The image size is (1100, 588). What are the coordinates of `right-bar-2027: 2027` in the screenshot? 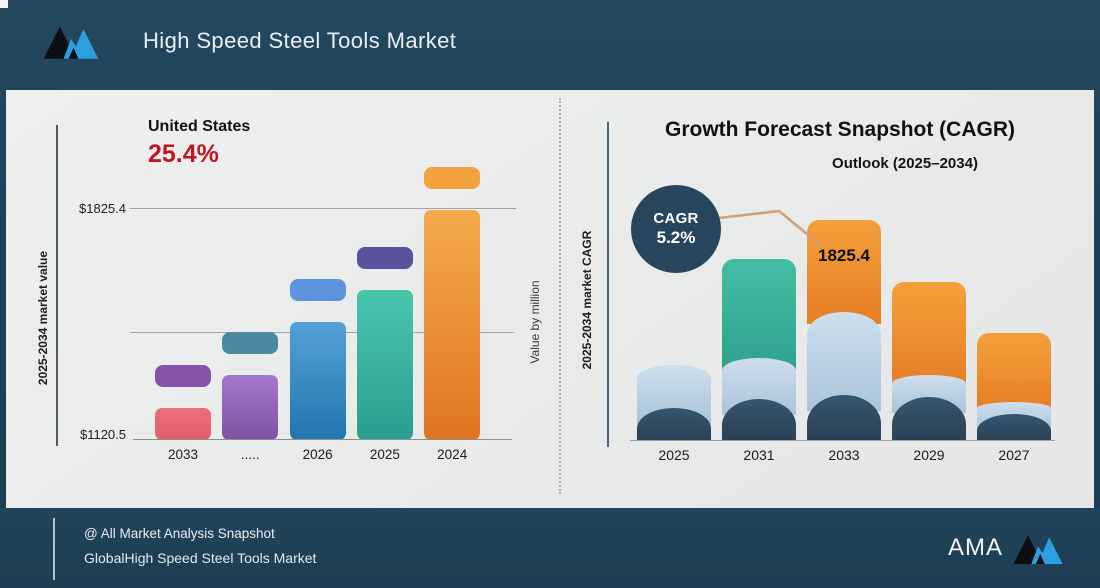 It's located at (1014, 306).